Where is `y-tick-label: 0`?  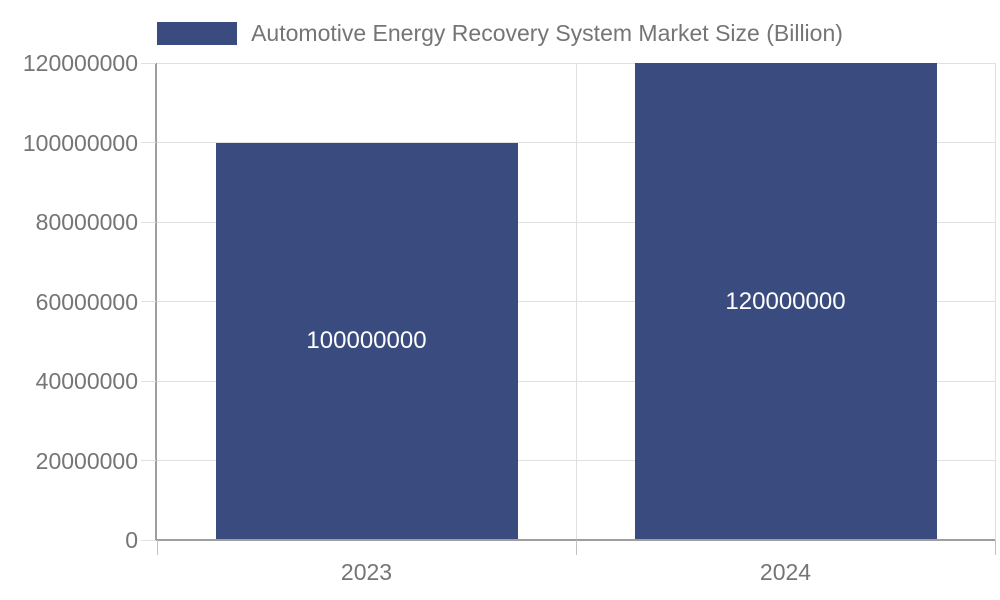 y-tick-label: 0 is located at coordinates (131, 540).